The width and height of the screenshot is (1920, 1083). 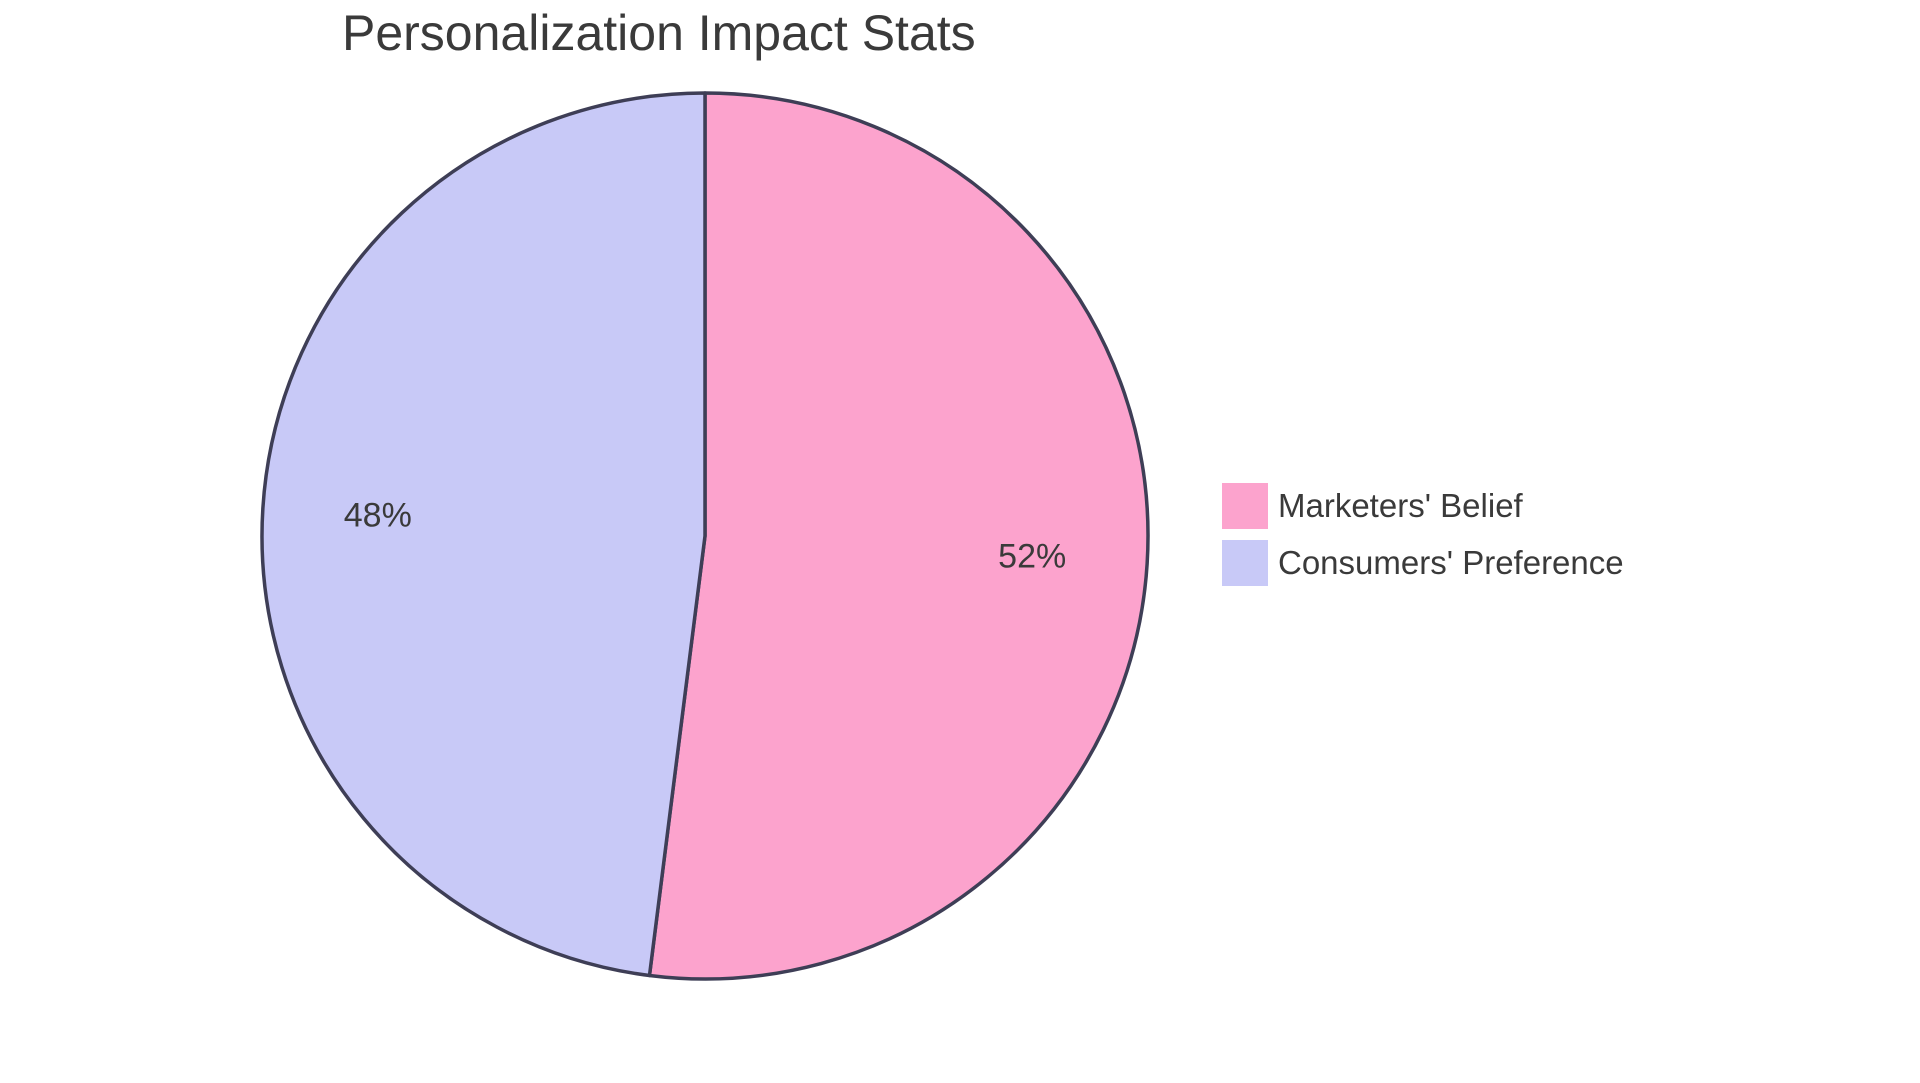 I want to click on legend-item-consumers-preference: Consumers' Preference, so click(x=1423, y=563).